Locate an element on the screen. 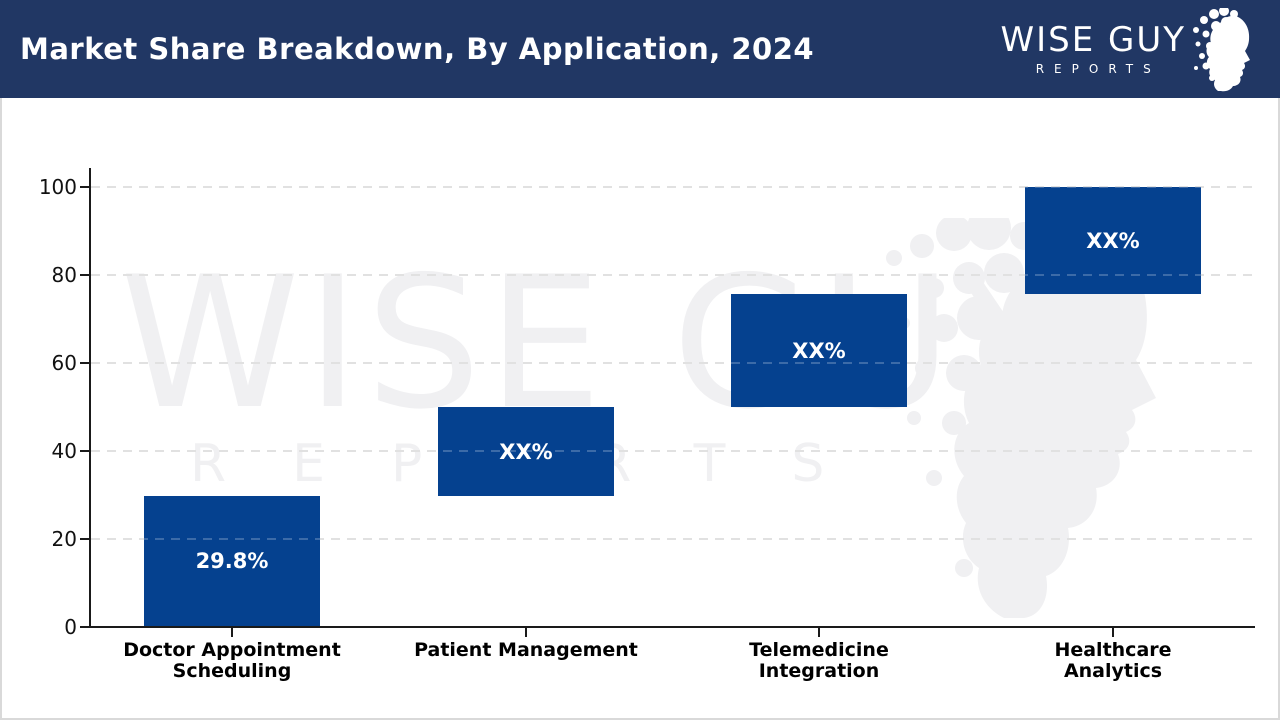 This screenshot has height=720, width=1280. x-category-label: Healthcare Analytics is located at coordinates (1113, 660).